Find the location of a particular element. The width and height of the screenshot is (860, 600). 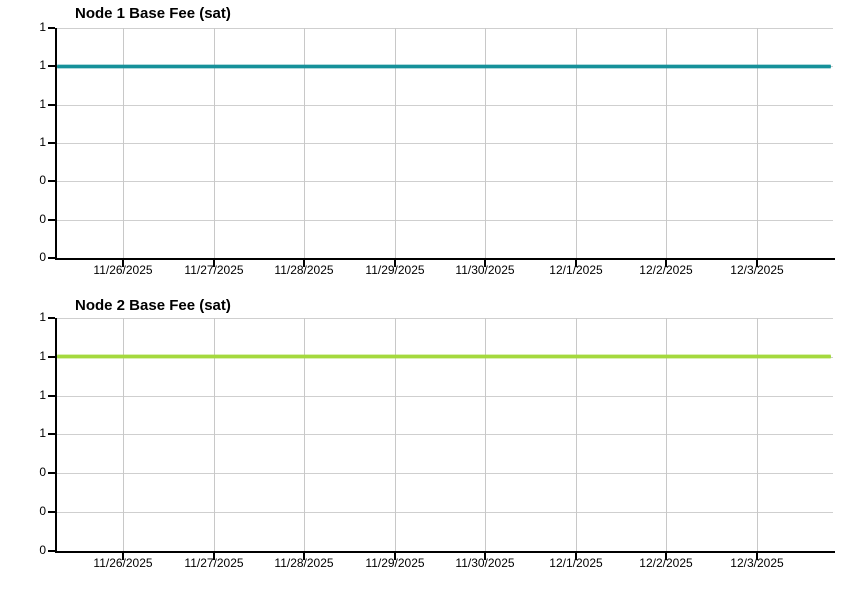

series-line-node1-base-fee is located at coordinates (444, 66).